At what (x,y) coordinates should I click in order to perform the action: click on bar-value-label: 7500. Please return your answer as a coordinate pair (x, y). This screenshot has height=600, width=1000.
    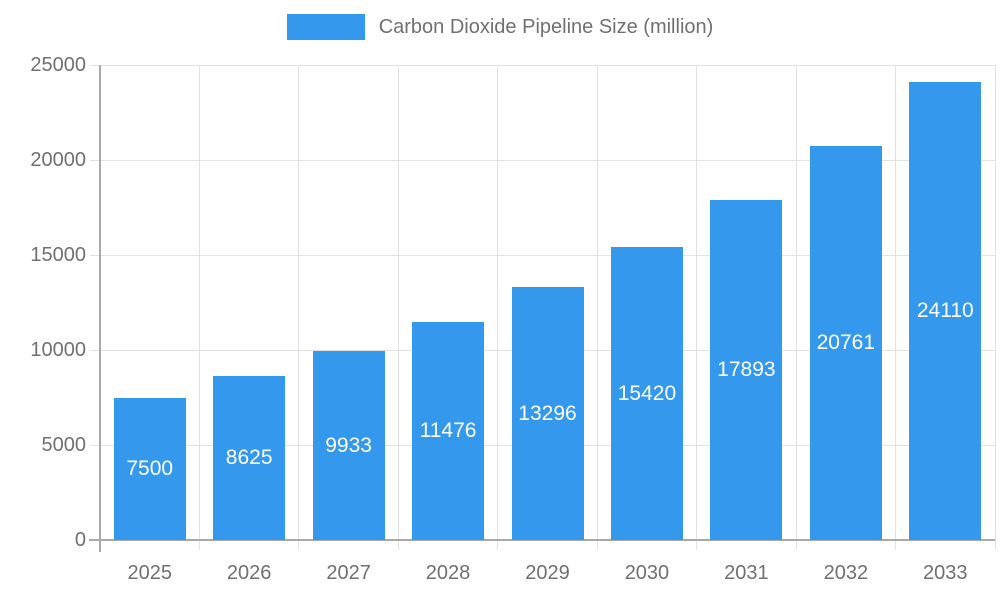
    Looking at the image, I should click on (150, 468).